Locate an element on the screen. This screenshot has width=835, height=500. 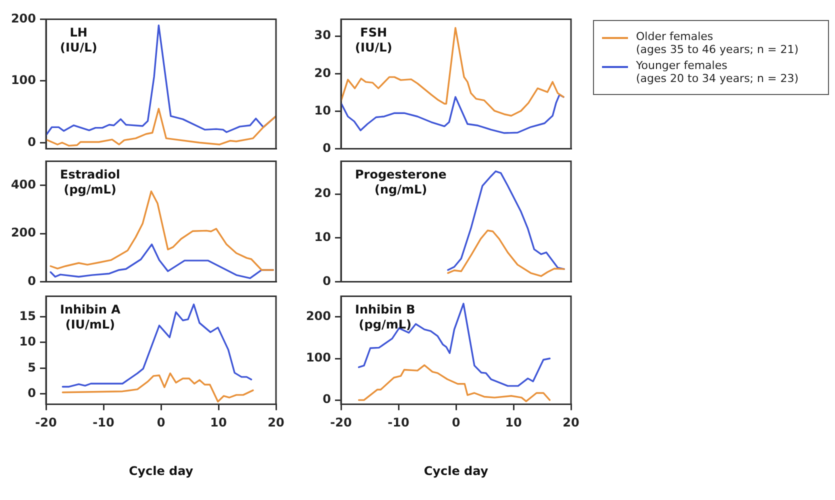
text: LH is located at coordinates (79, 32).